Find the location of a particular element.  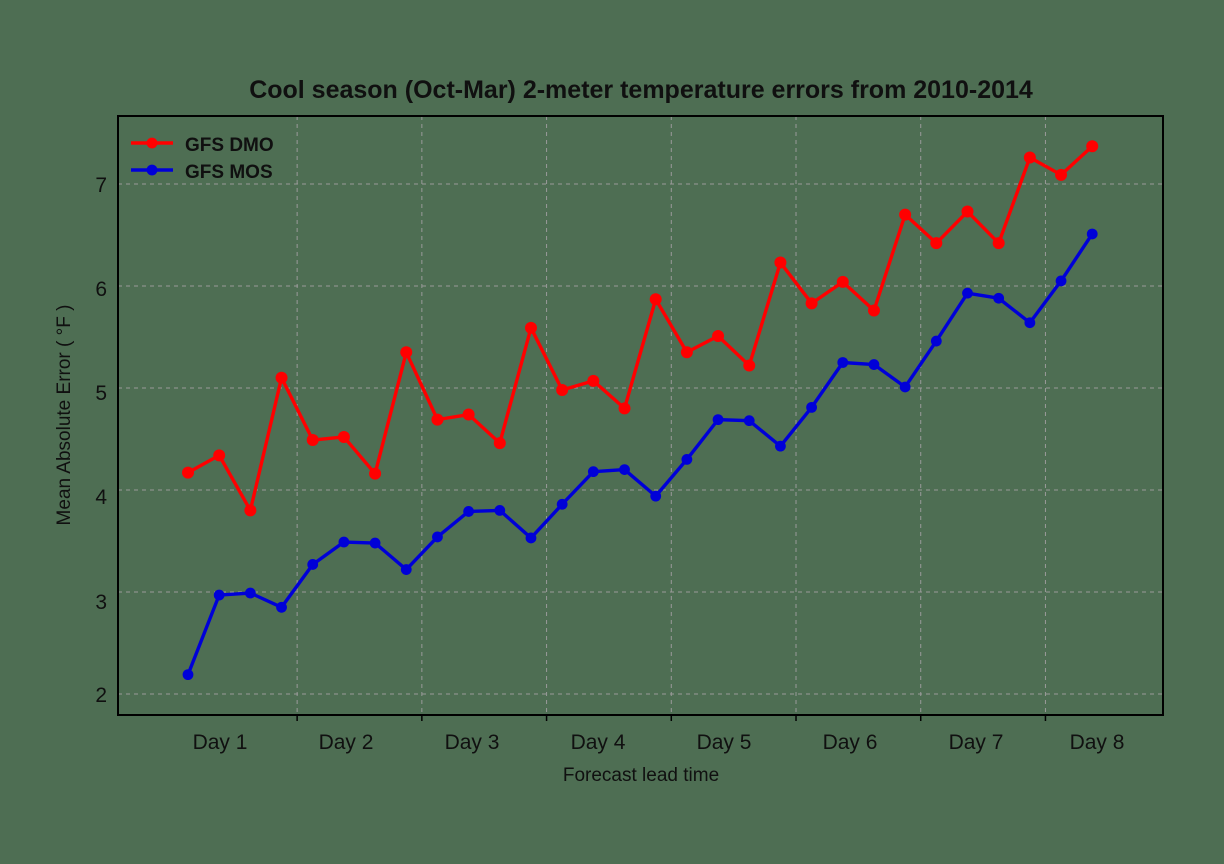

x-tick-label: Day 7 is located at coordinates (976, 742).